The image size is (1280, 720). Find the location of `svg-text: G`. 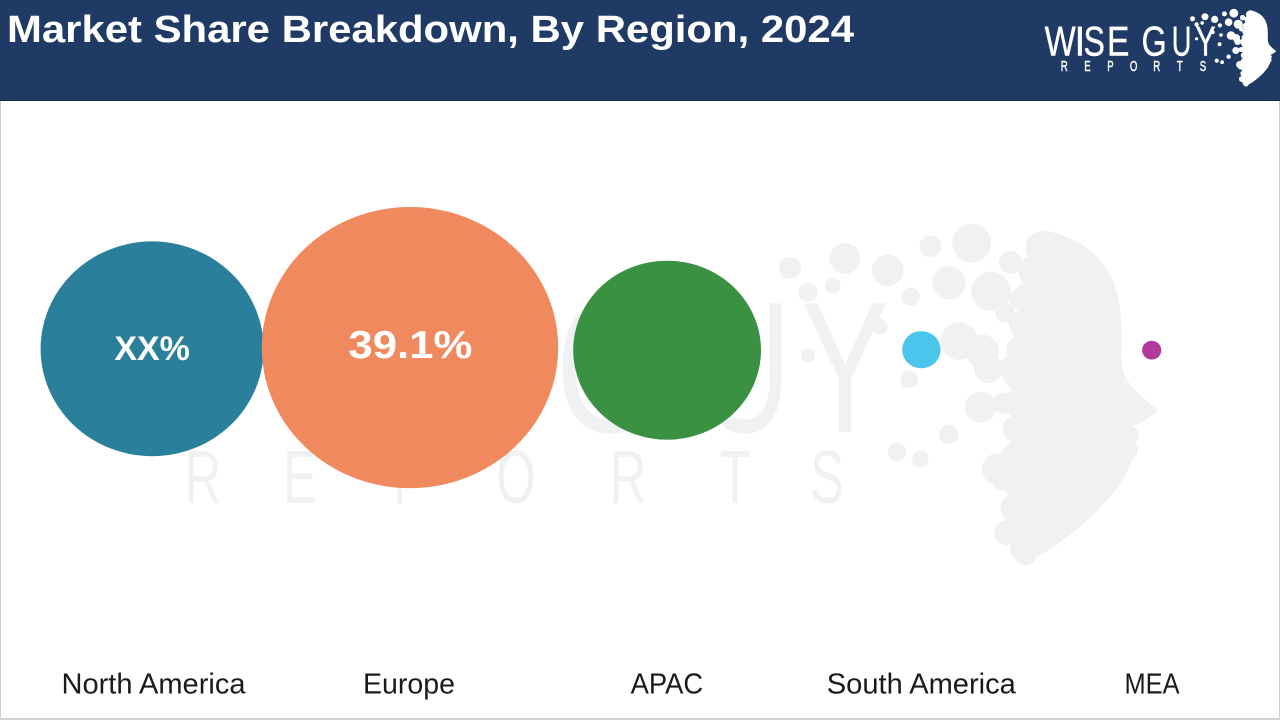

svg-text: G is located at coordinates (1154, 41).